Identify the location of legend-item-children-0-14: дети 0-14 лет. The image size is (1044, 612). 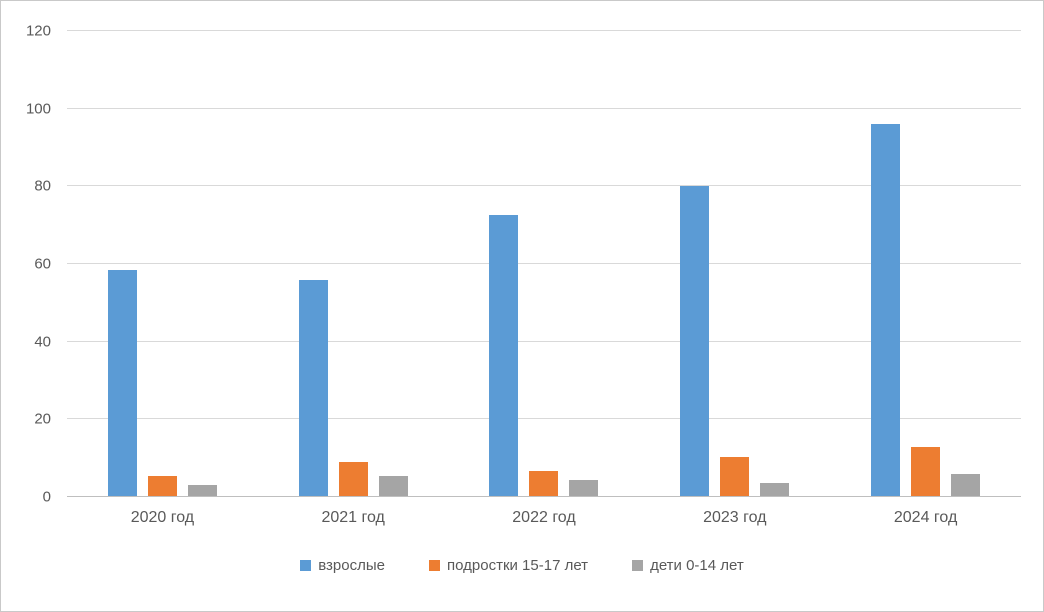
(688, 565).